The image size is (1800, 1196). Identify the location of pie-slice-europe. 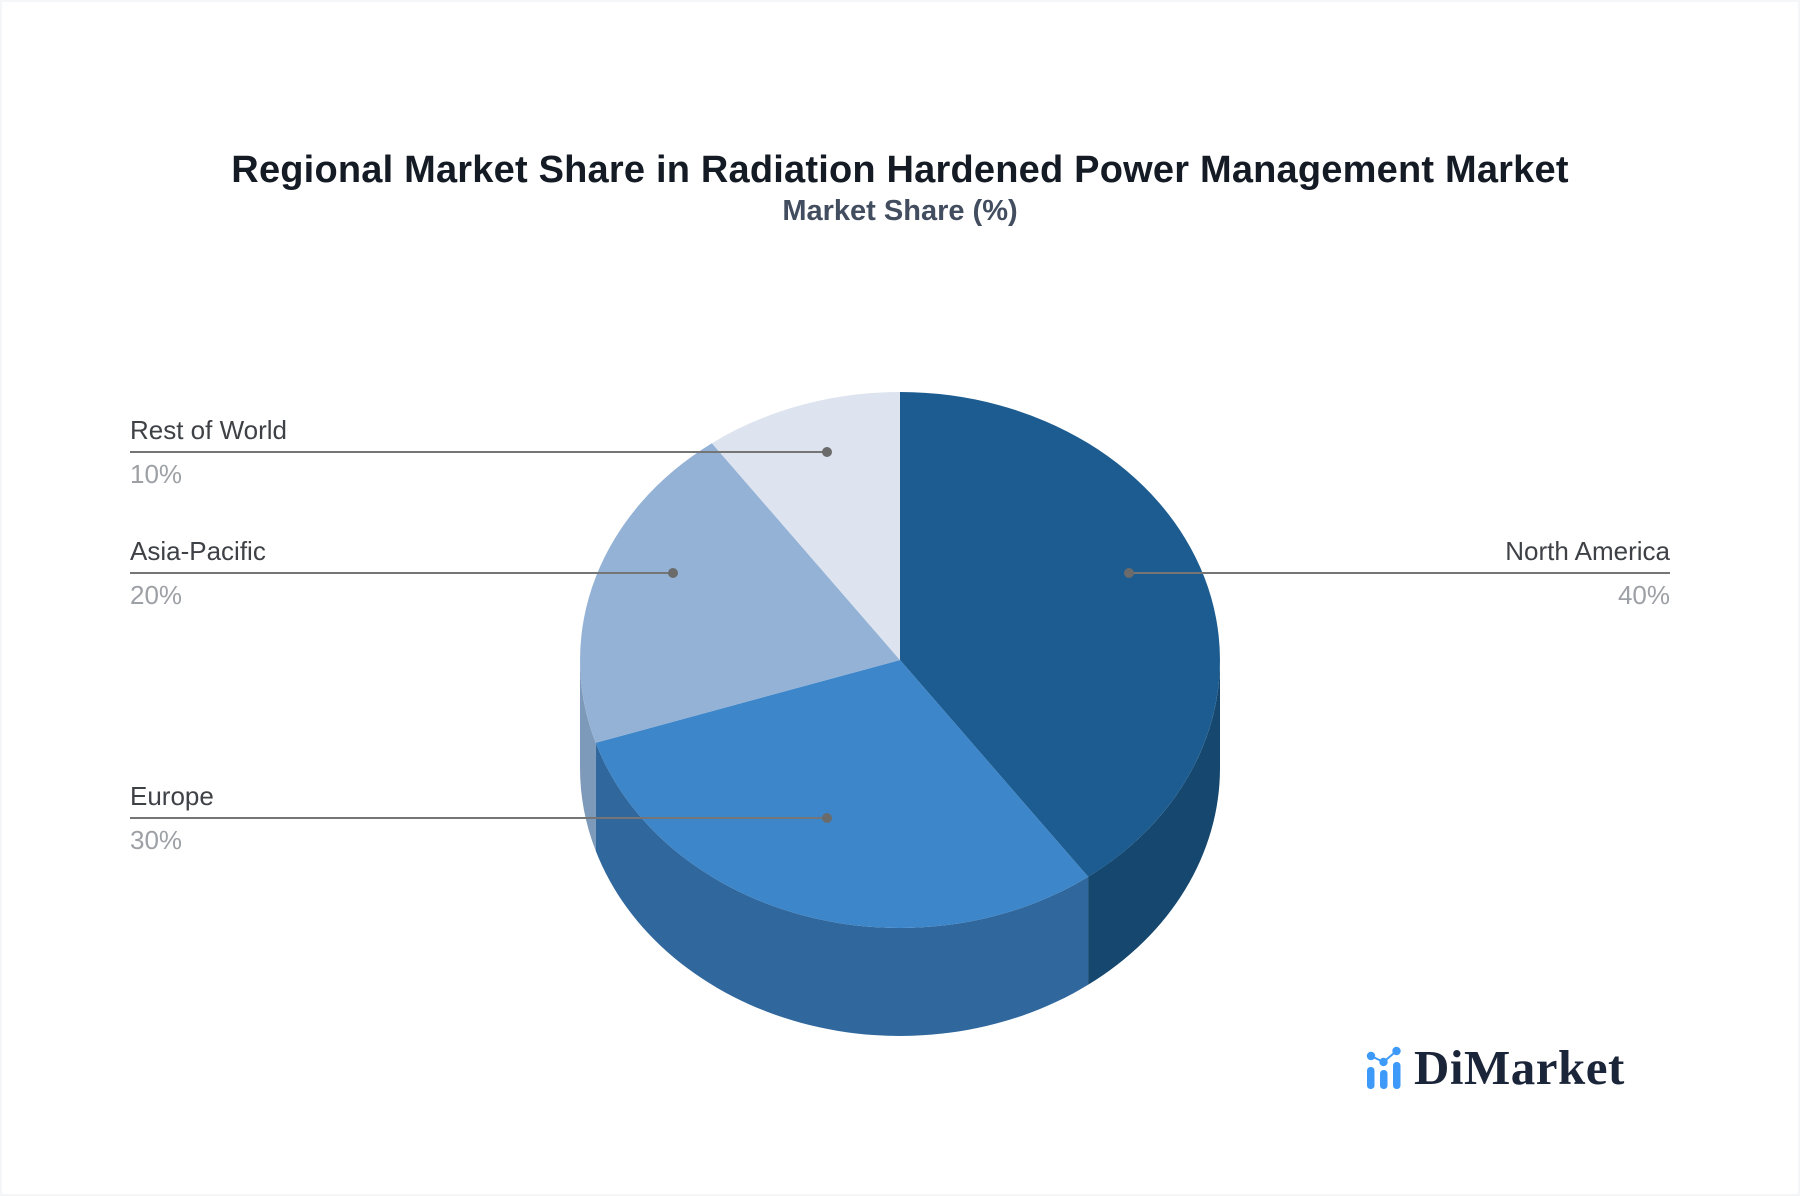
(842, 794).